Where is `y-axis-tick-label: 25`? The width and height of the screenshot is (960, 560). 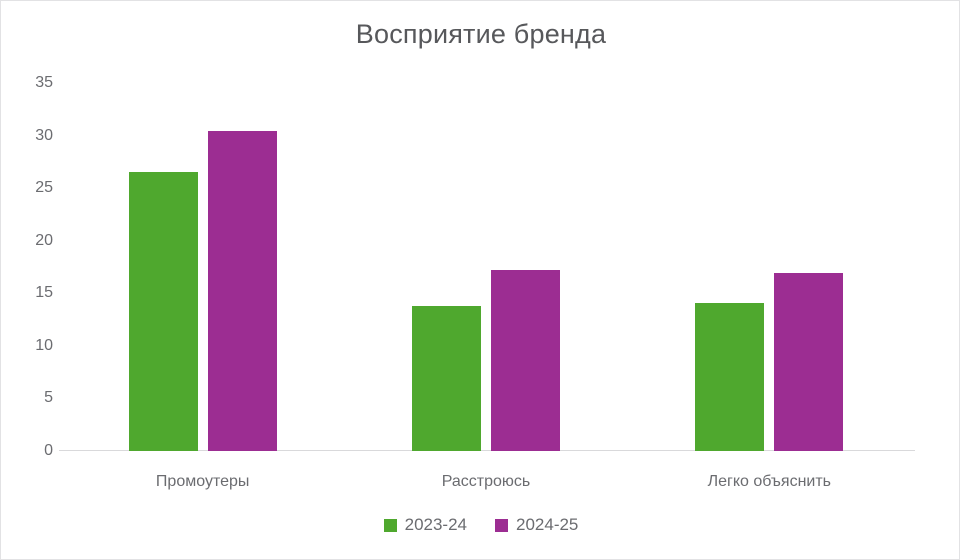
y-axis-tick-label: 25 is located at coordinates (44, 188).